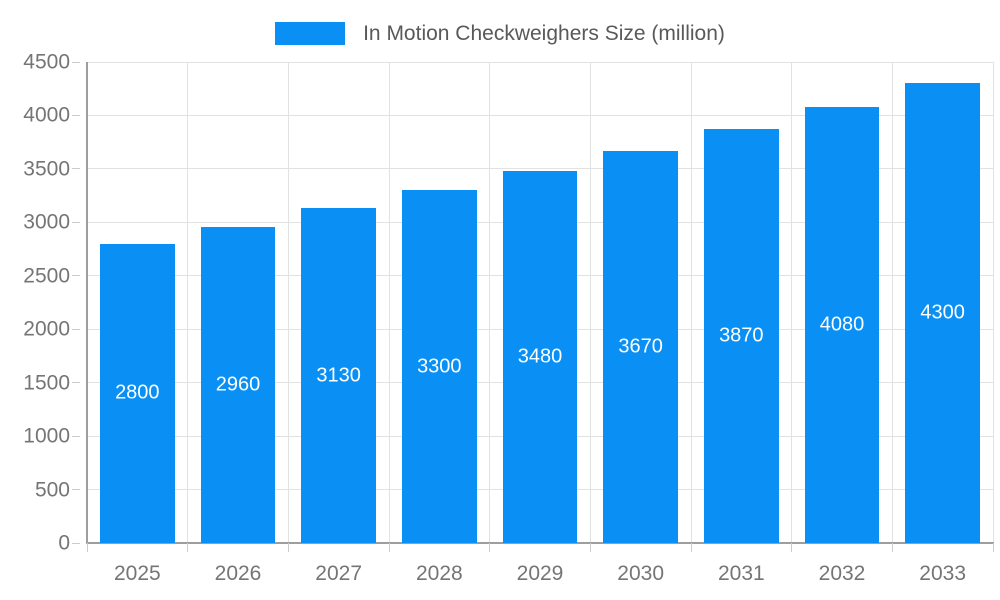  Describe the element at coordinates (439, 573) in the screenshot. I see `x-tick-label: 2028` at that location.